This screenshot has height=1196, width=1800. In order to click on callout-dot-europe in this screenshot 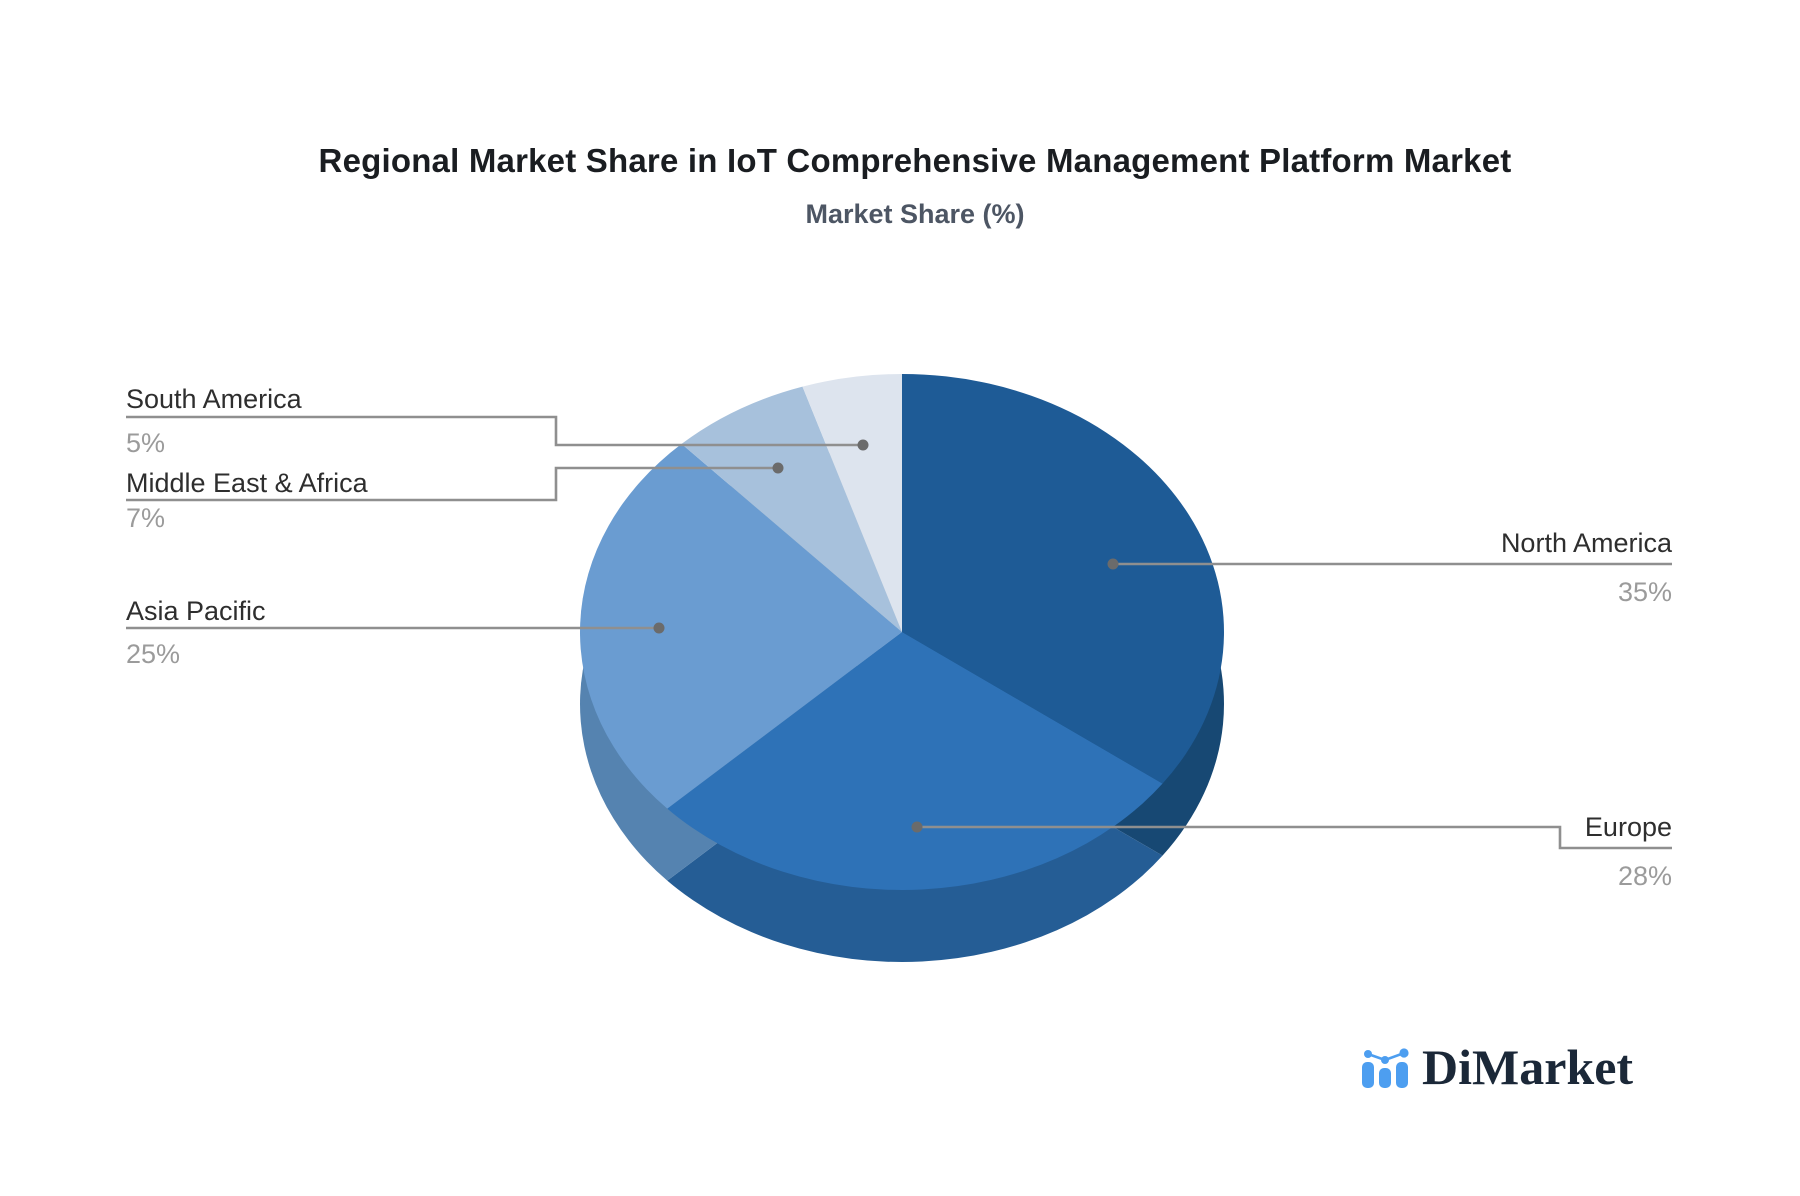, I will do `click(917, 827)`.